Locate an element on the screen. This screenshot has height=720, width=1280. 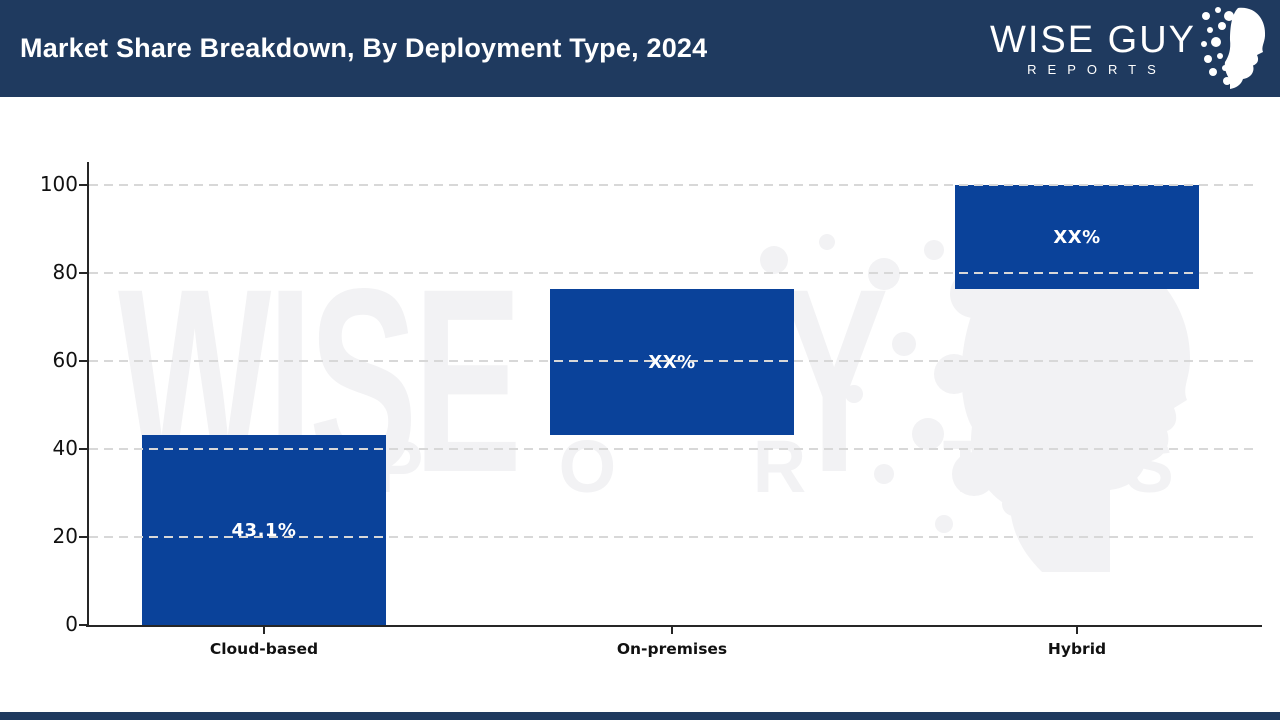
logo-text: WISE GUY REPORTS is located at coordinates (1093, 48).